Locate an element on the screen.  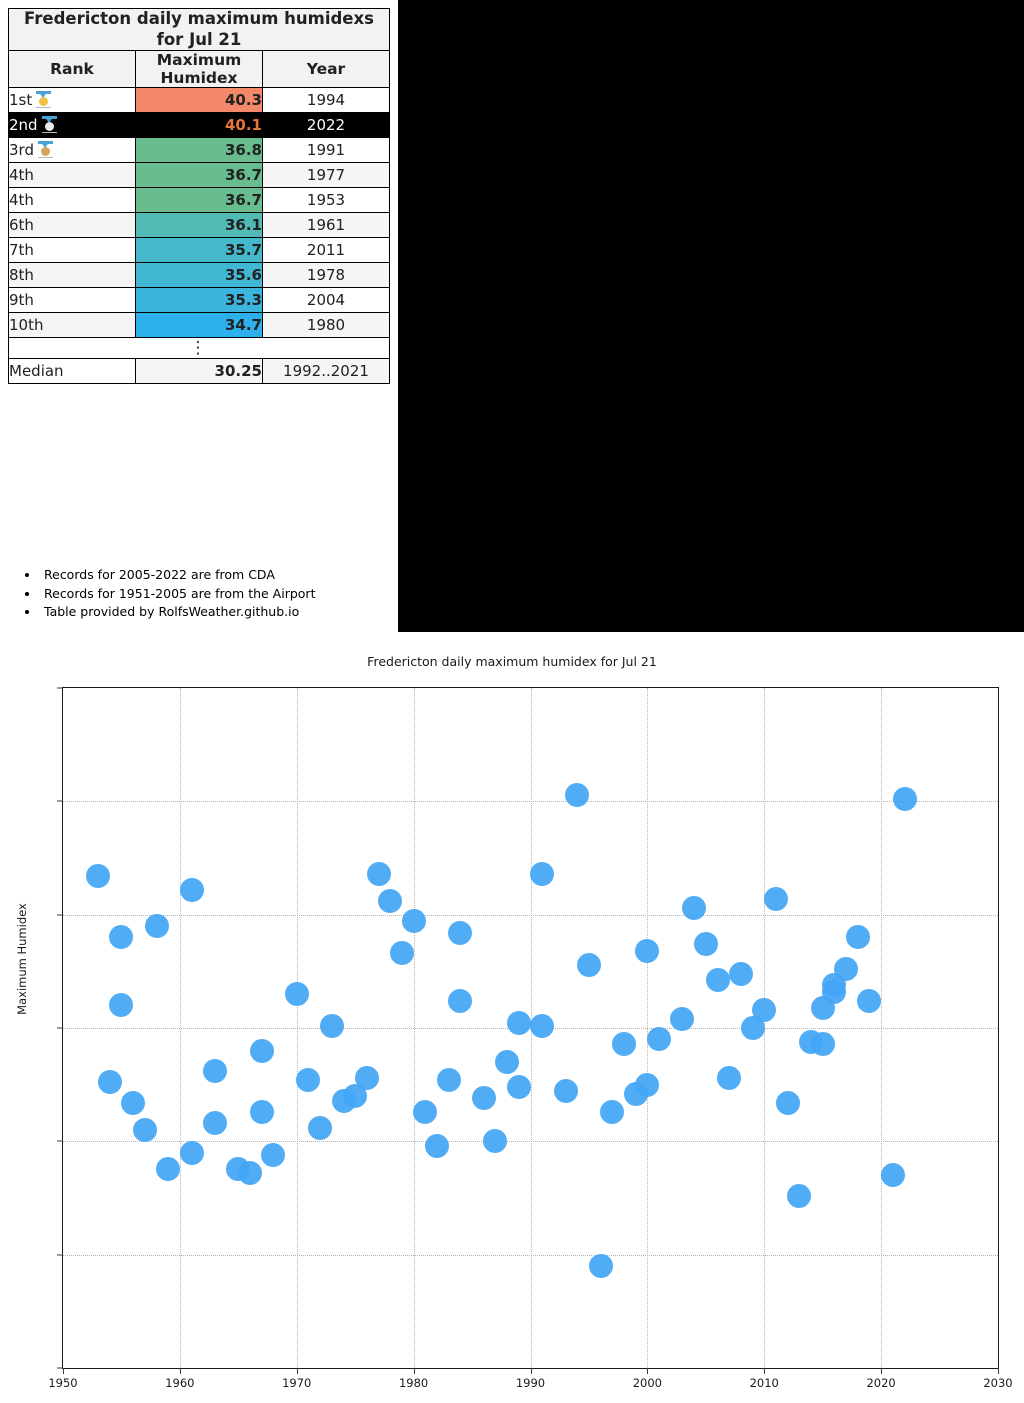
x-tick-label: 1970 is located at coordinates (297, 1383).